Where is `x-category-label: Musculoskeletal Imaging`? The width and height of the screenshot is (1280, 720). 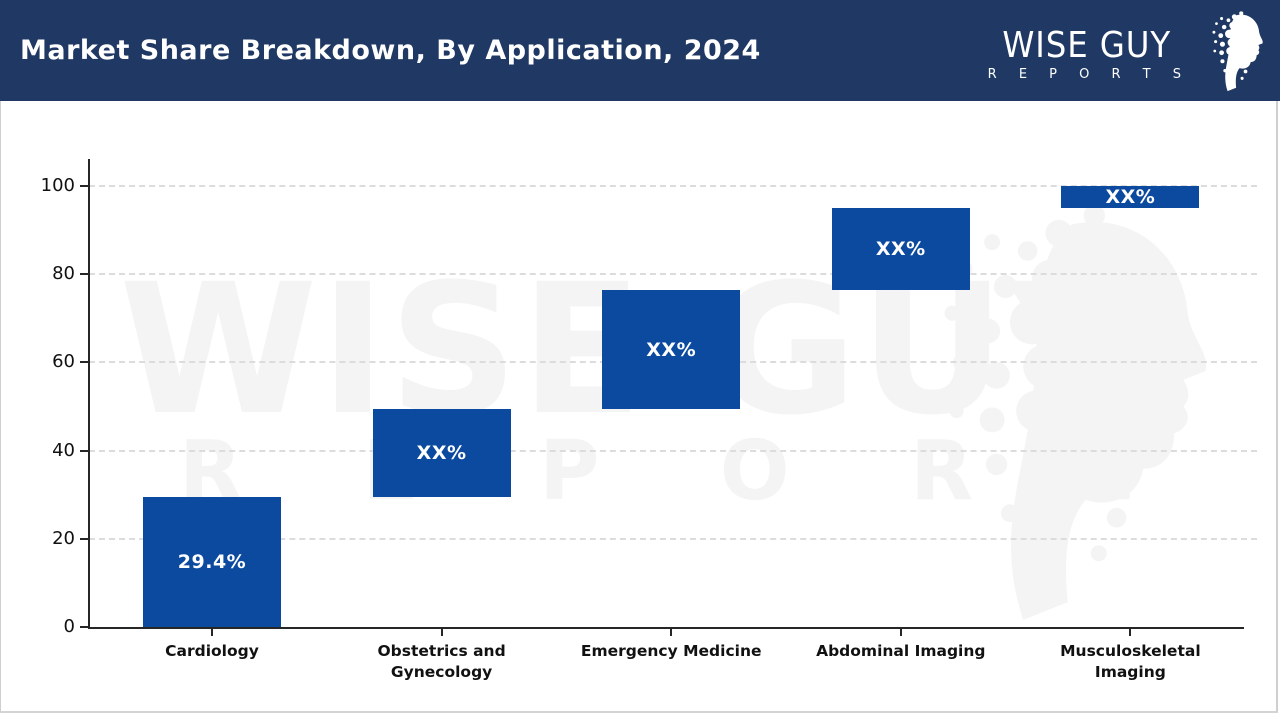
x-category-label: Musculoskeletal Imaging is located at coordinates (1130, 661).